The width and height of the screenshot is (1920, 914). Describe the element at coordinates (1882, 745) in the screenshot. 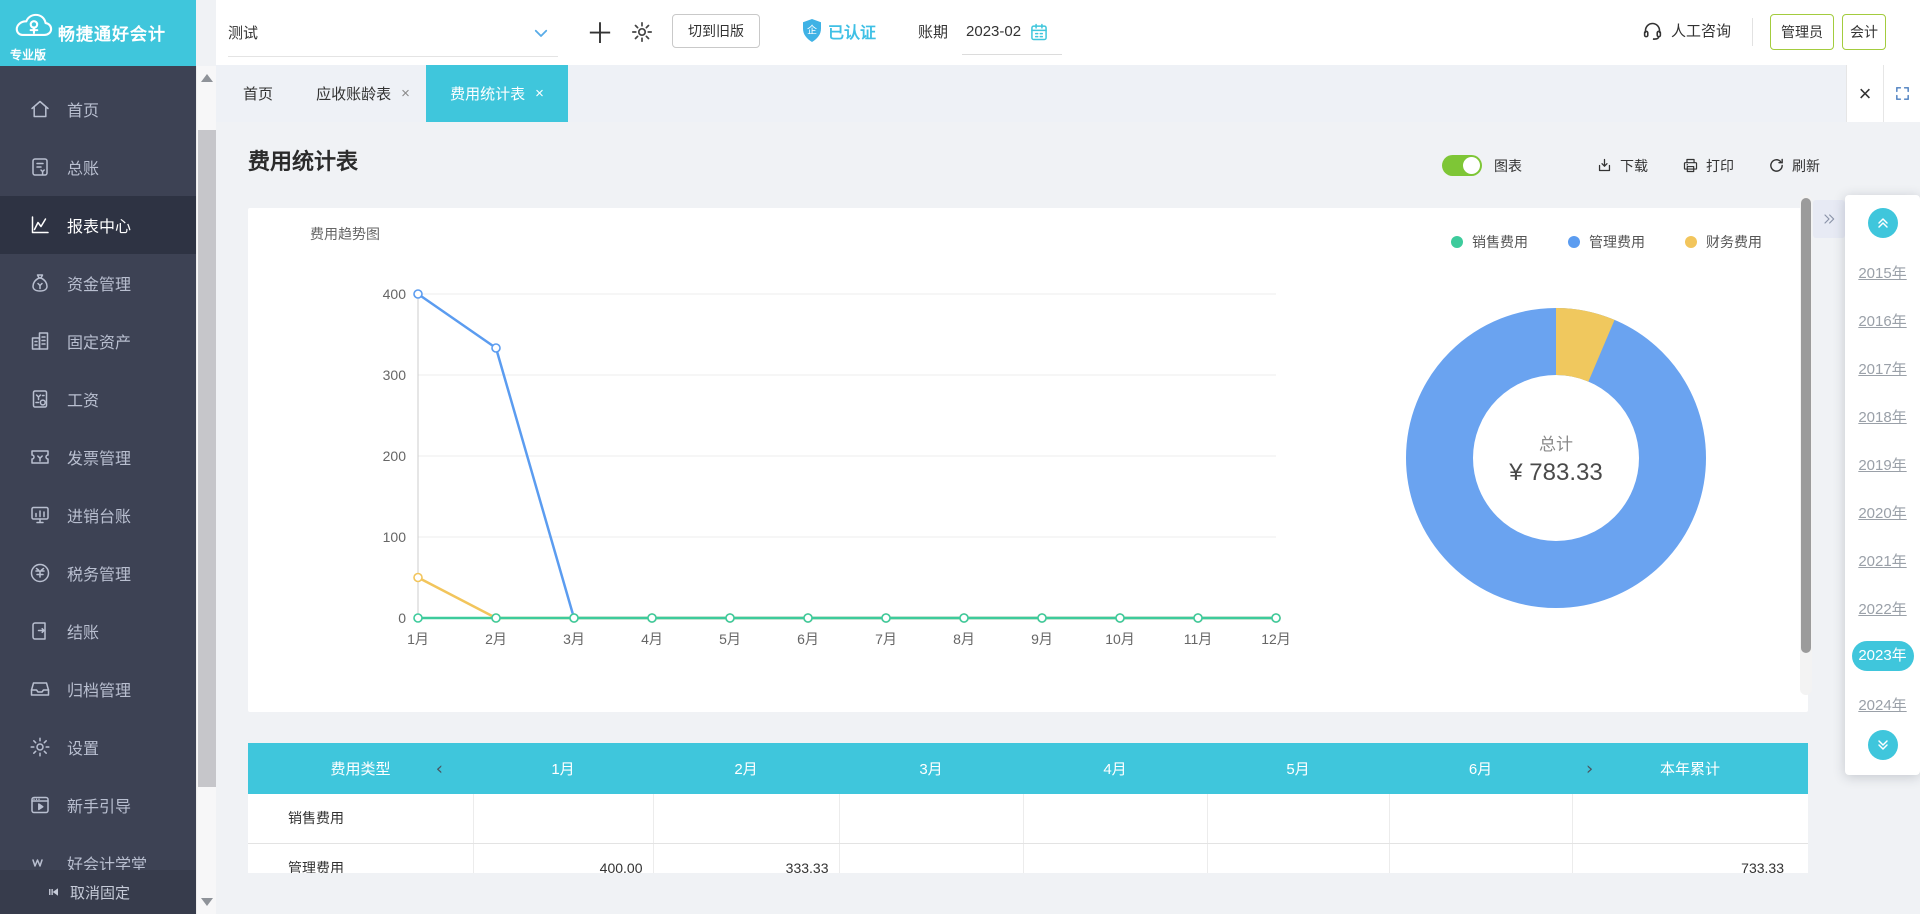

I see `year-scroll-down-button` at that location.